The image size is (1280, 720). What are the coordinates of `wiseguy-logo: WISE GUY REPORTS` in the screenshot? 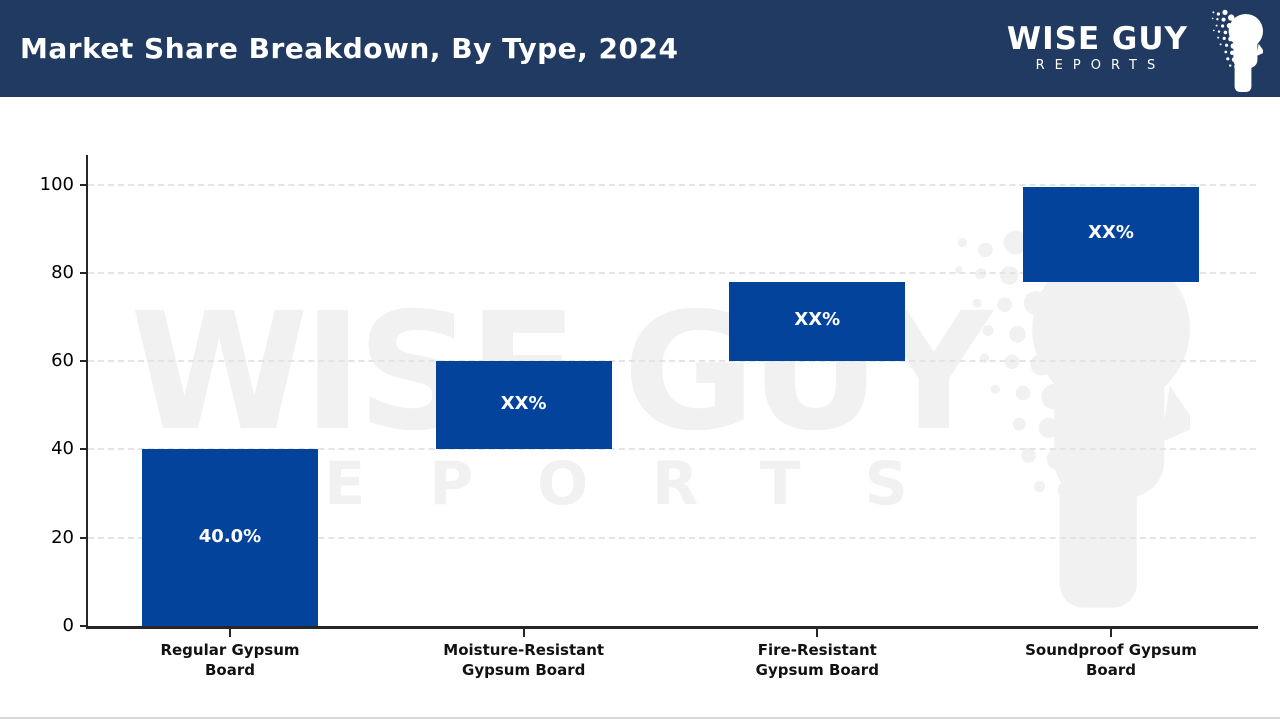 It's located at (1136, 50).